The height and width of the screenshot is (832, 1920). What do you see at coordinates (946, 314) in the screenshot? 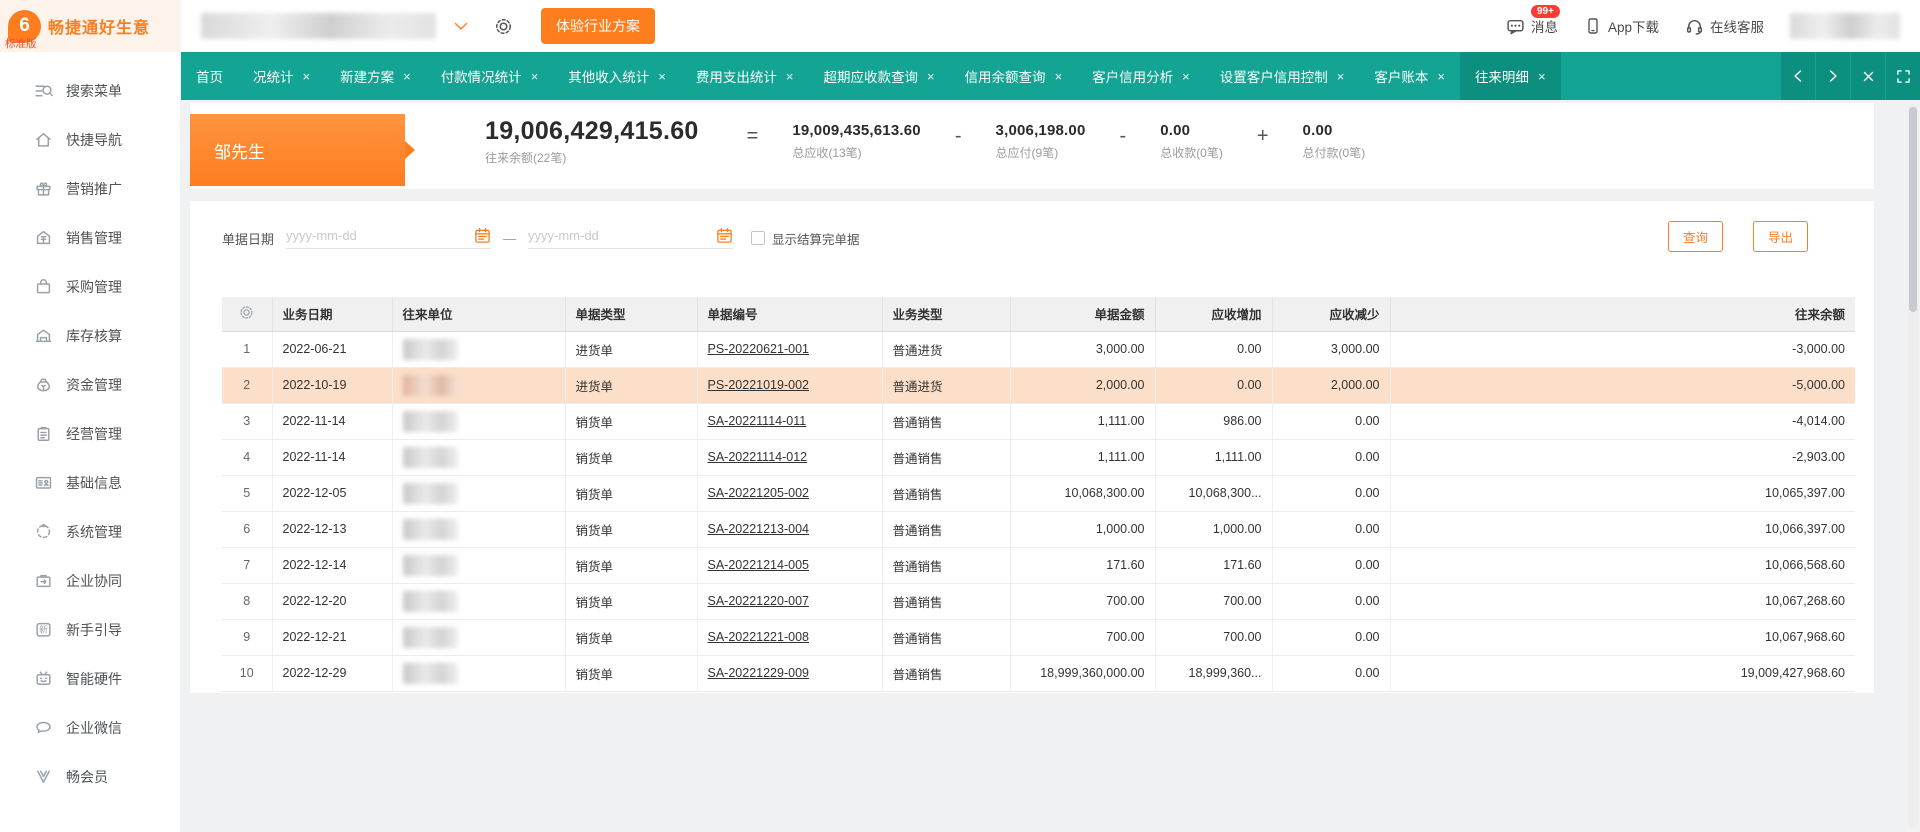
I see `column-header-业务类型: 业务类型` at bounding box center [946, 314].